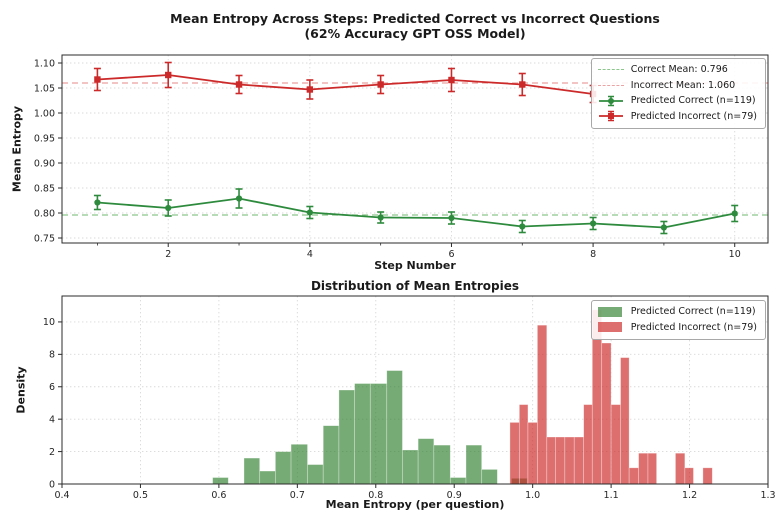  What do you see at coordinates (44, 138) in the screenshot?
I see `svg-text: 0.95` at bounding box center [44, 138].